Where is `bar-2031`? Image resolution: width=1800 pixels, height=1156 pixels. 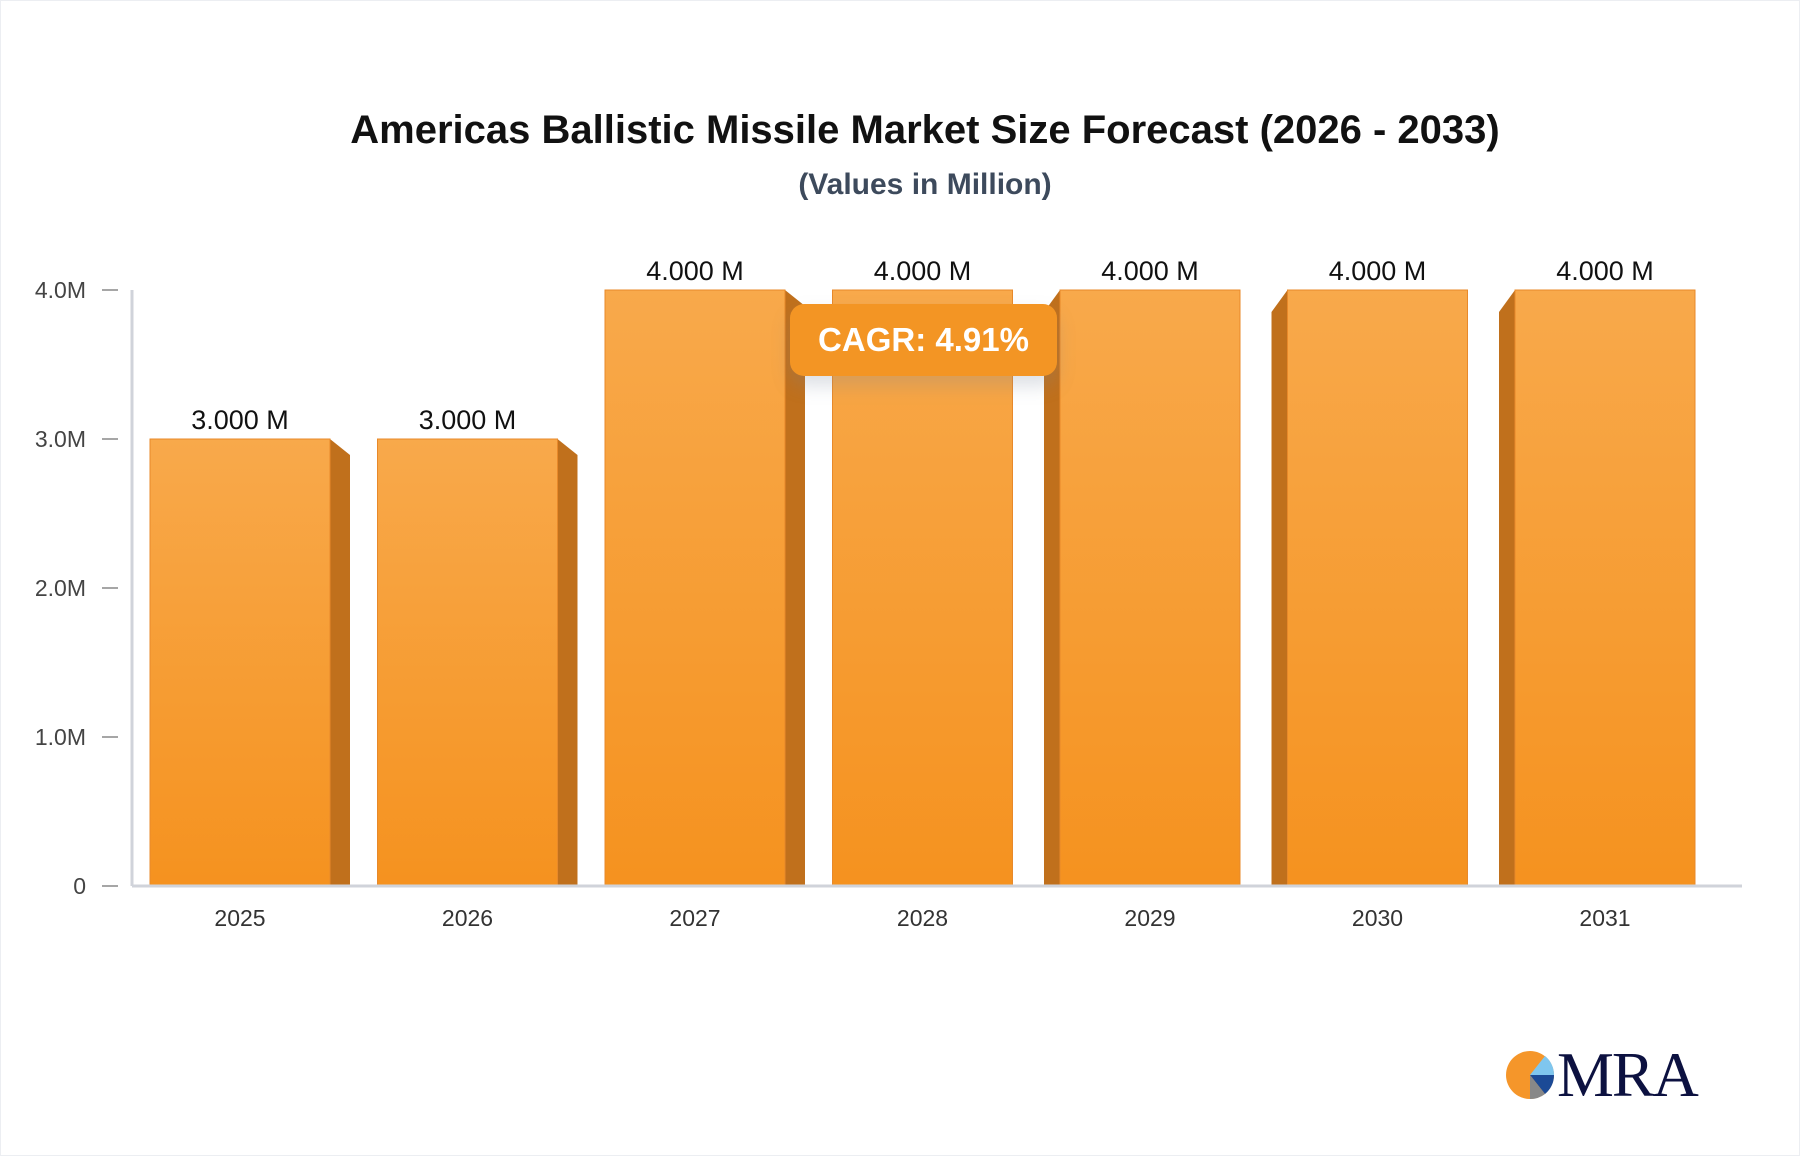
bar-2031 is located at coordinates (1605, 588).